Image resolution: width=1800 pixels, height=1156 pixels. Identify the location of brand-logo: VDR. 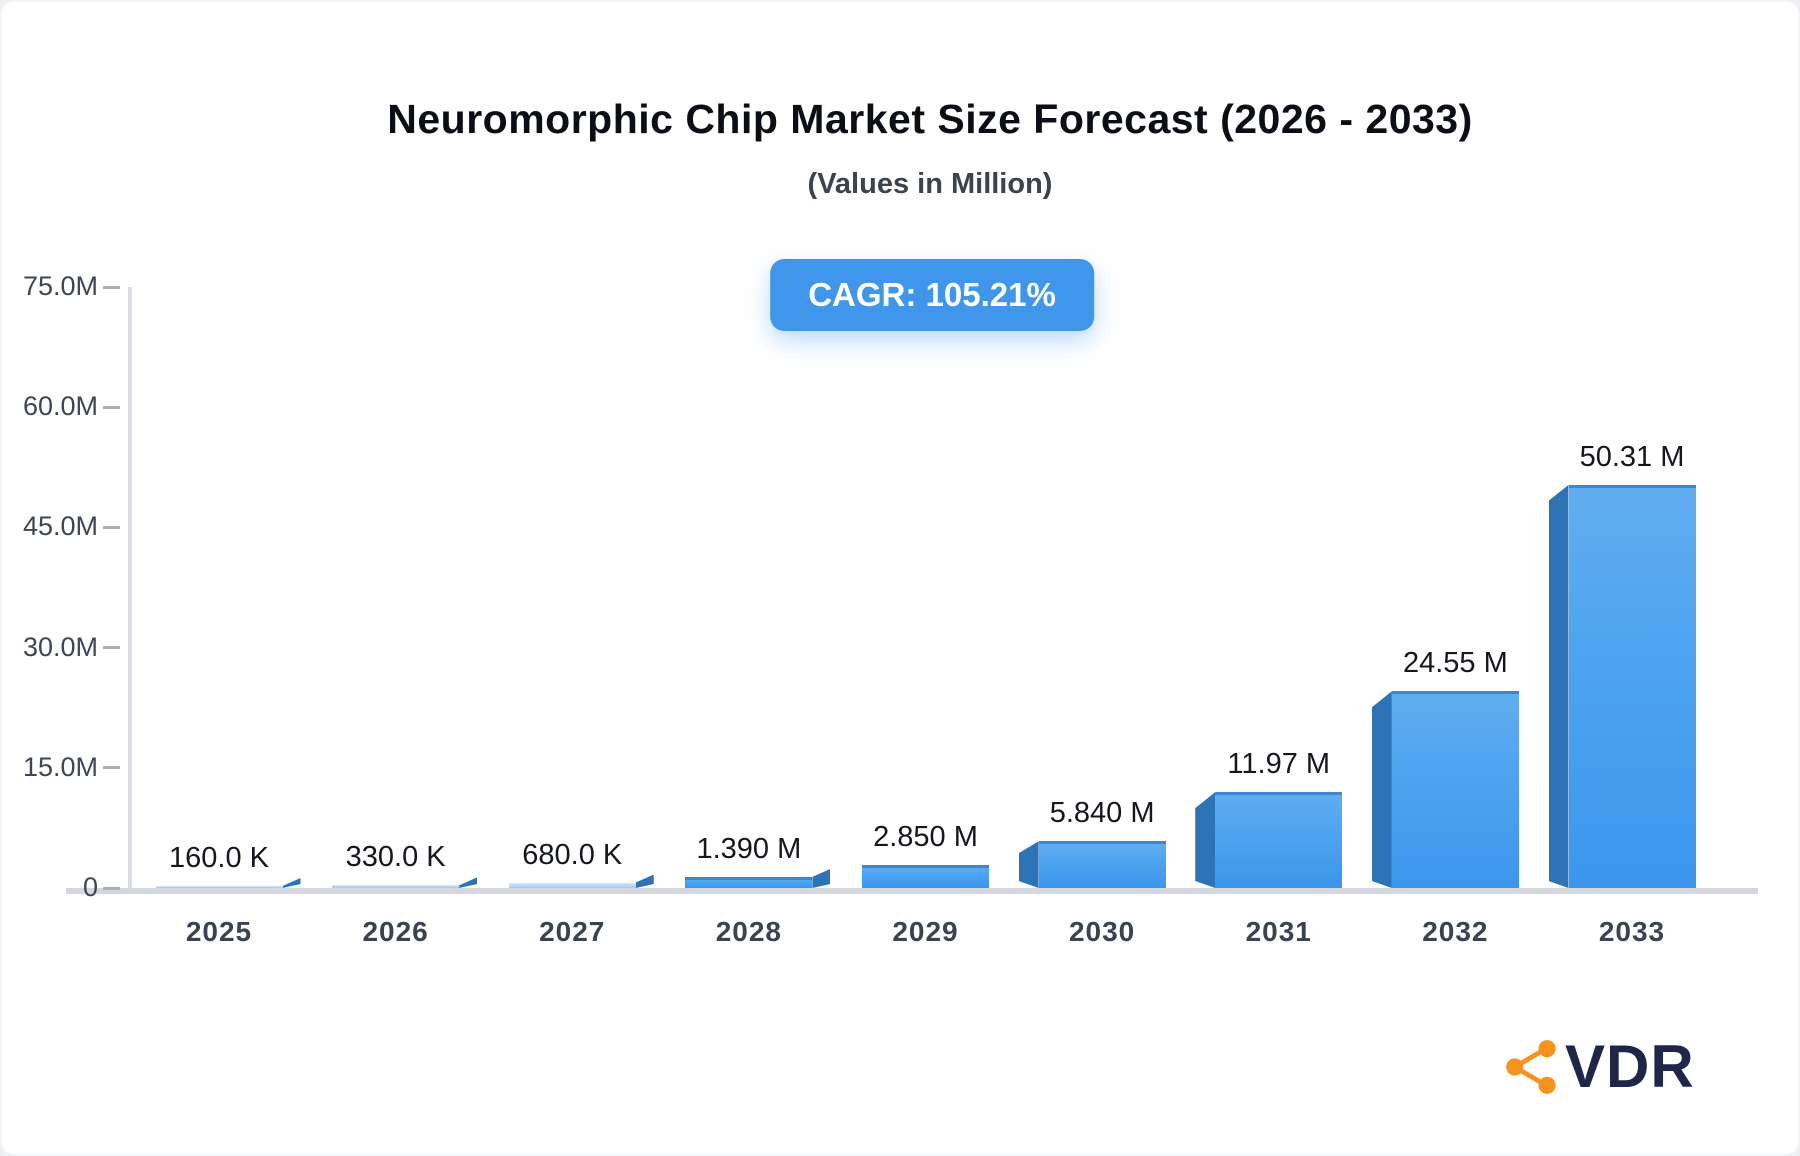
(1599, 1066).